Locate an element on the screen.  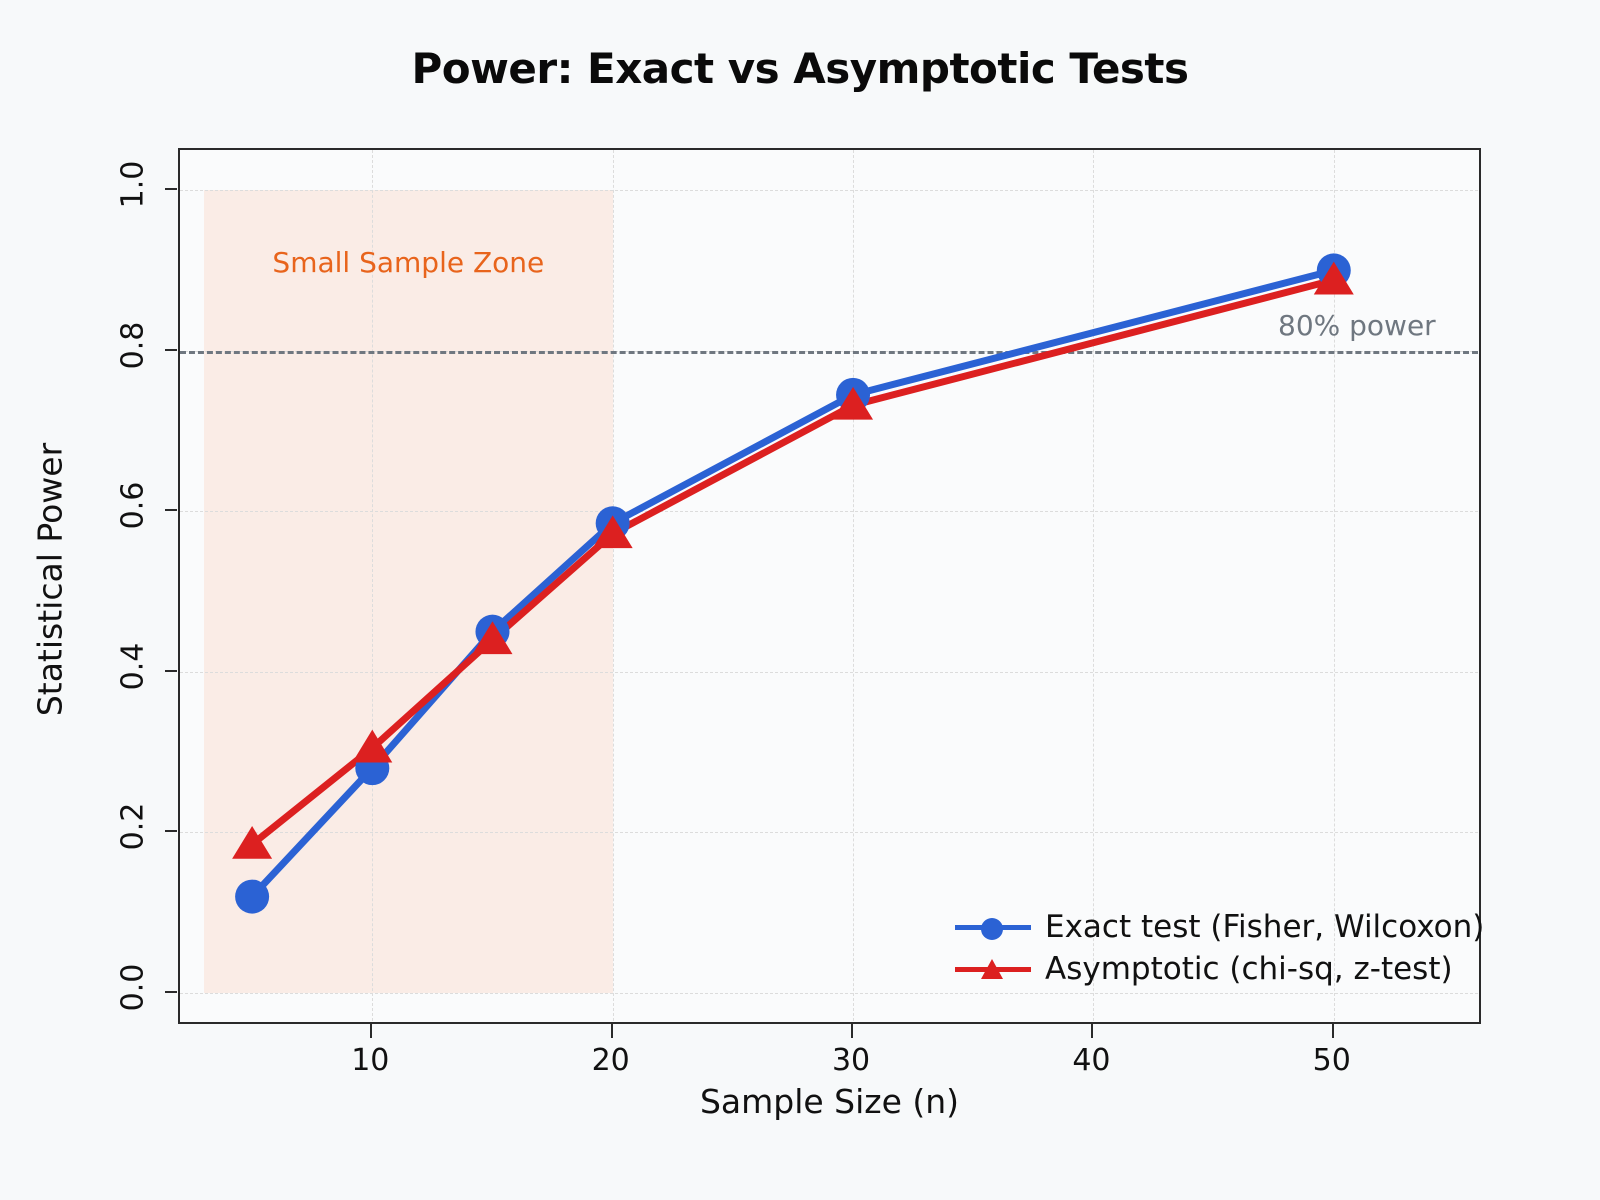
legend-swatch-exact is located at coordinates (993, 927).